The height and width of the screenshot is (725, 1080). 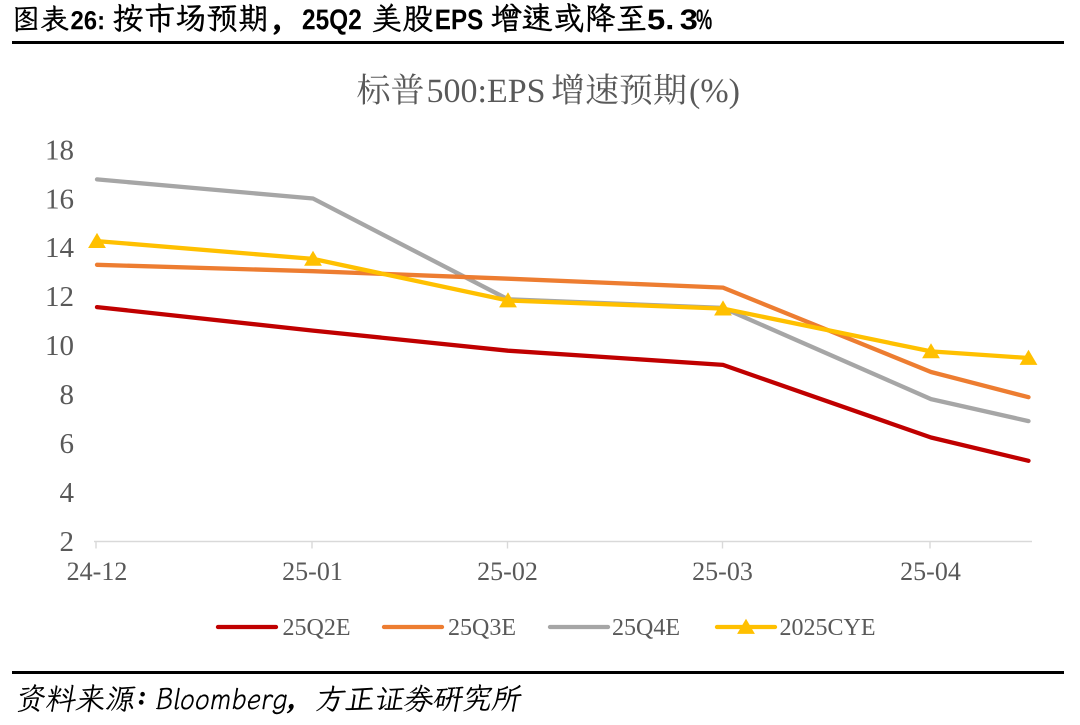 I want to click on svg-text: 25Q4E, so click(x=646, y=628).